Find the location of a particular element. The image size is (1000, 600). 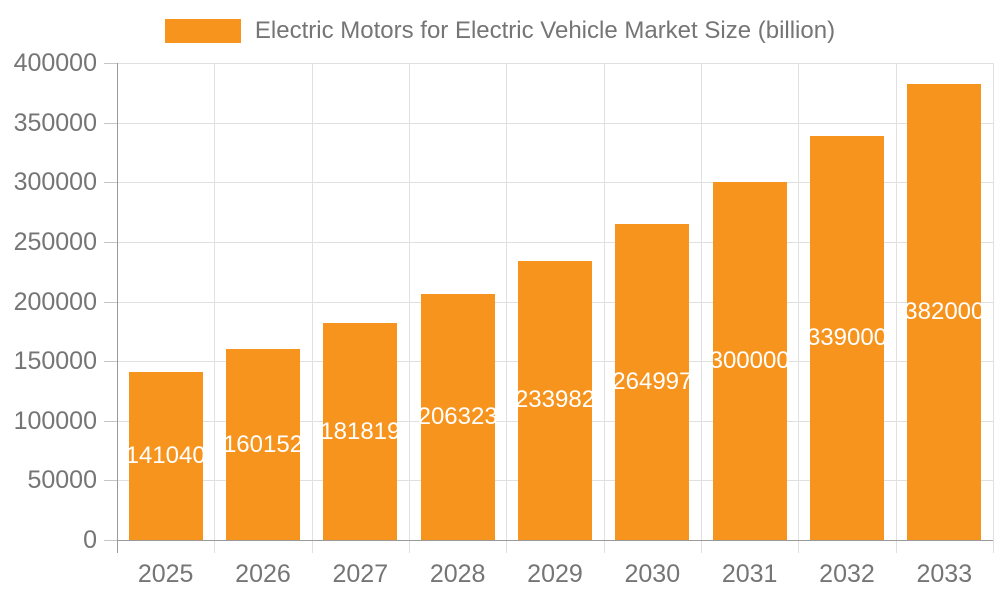

bar: 181819 is located at coordinates (360, 431).